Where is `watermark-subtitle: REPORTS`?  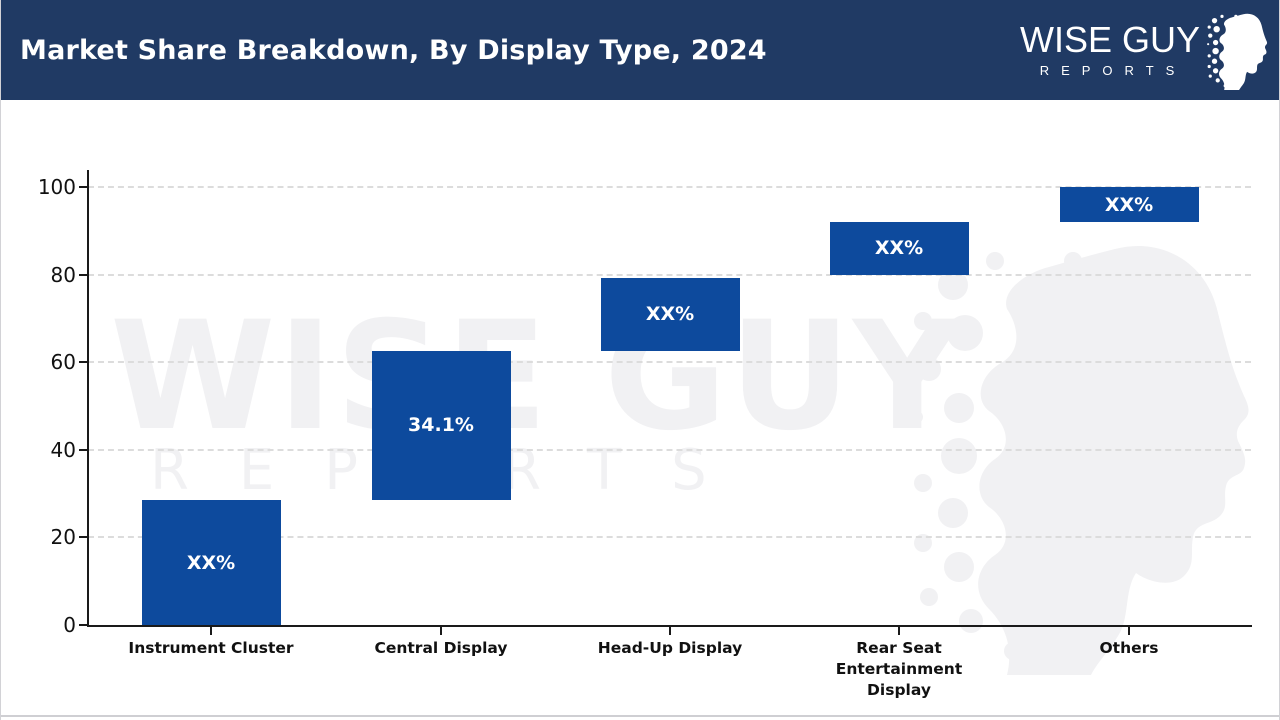
watermark-subtitle: REPORTS is located at coordinates (530, 470).